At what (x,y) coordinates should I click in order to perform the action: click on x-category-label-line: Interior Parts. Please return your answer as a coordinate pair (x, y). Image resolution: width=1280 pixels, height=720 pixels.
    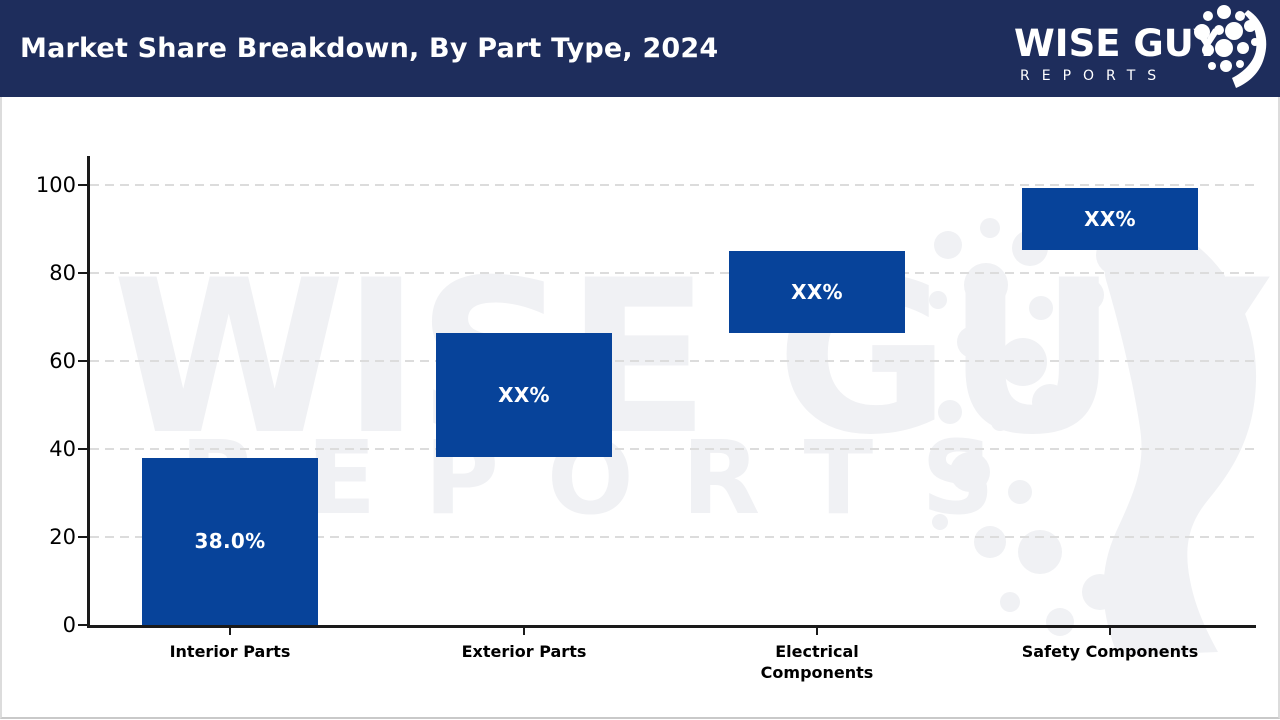
    Looking at the image, I should click on (230, 651).